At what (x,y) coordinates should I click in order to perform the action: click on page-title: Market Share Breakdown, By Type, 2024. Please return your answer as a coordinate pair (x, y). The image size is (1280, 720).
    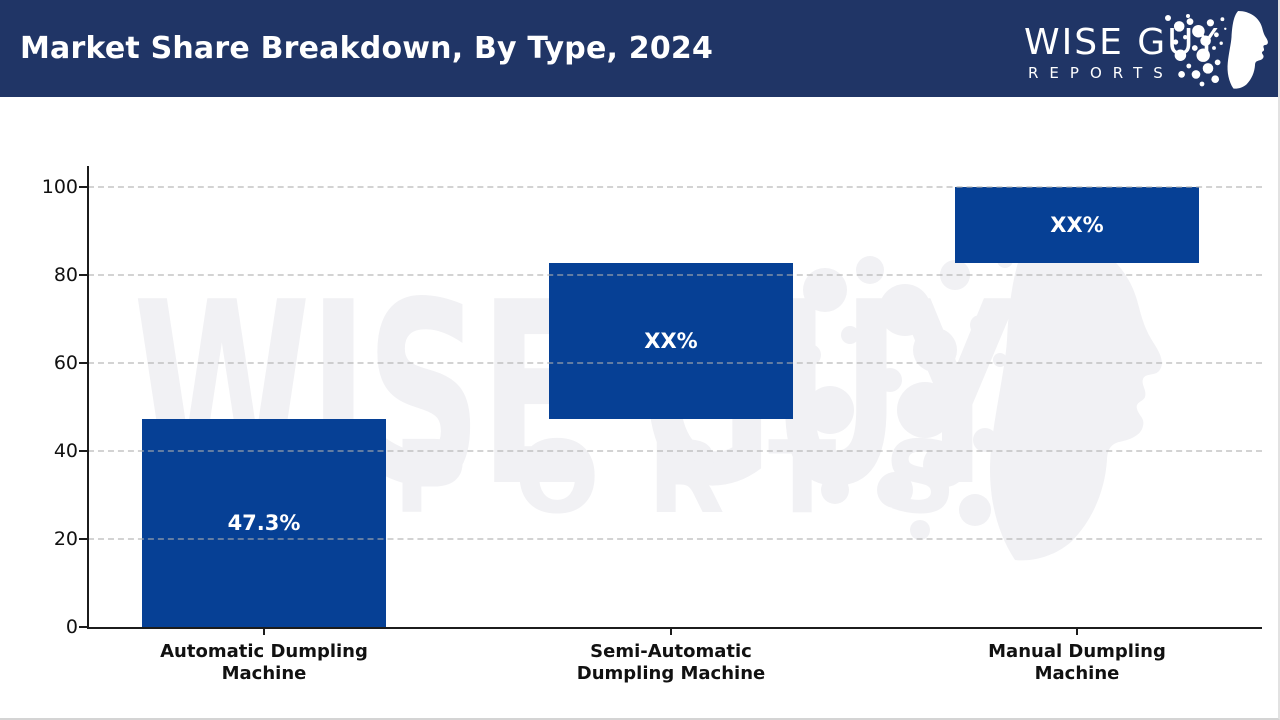
    Looking at the image, I should click on (367, 48).